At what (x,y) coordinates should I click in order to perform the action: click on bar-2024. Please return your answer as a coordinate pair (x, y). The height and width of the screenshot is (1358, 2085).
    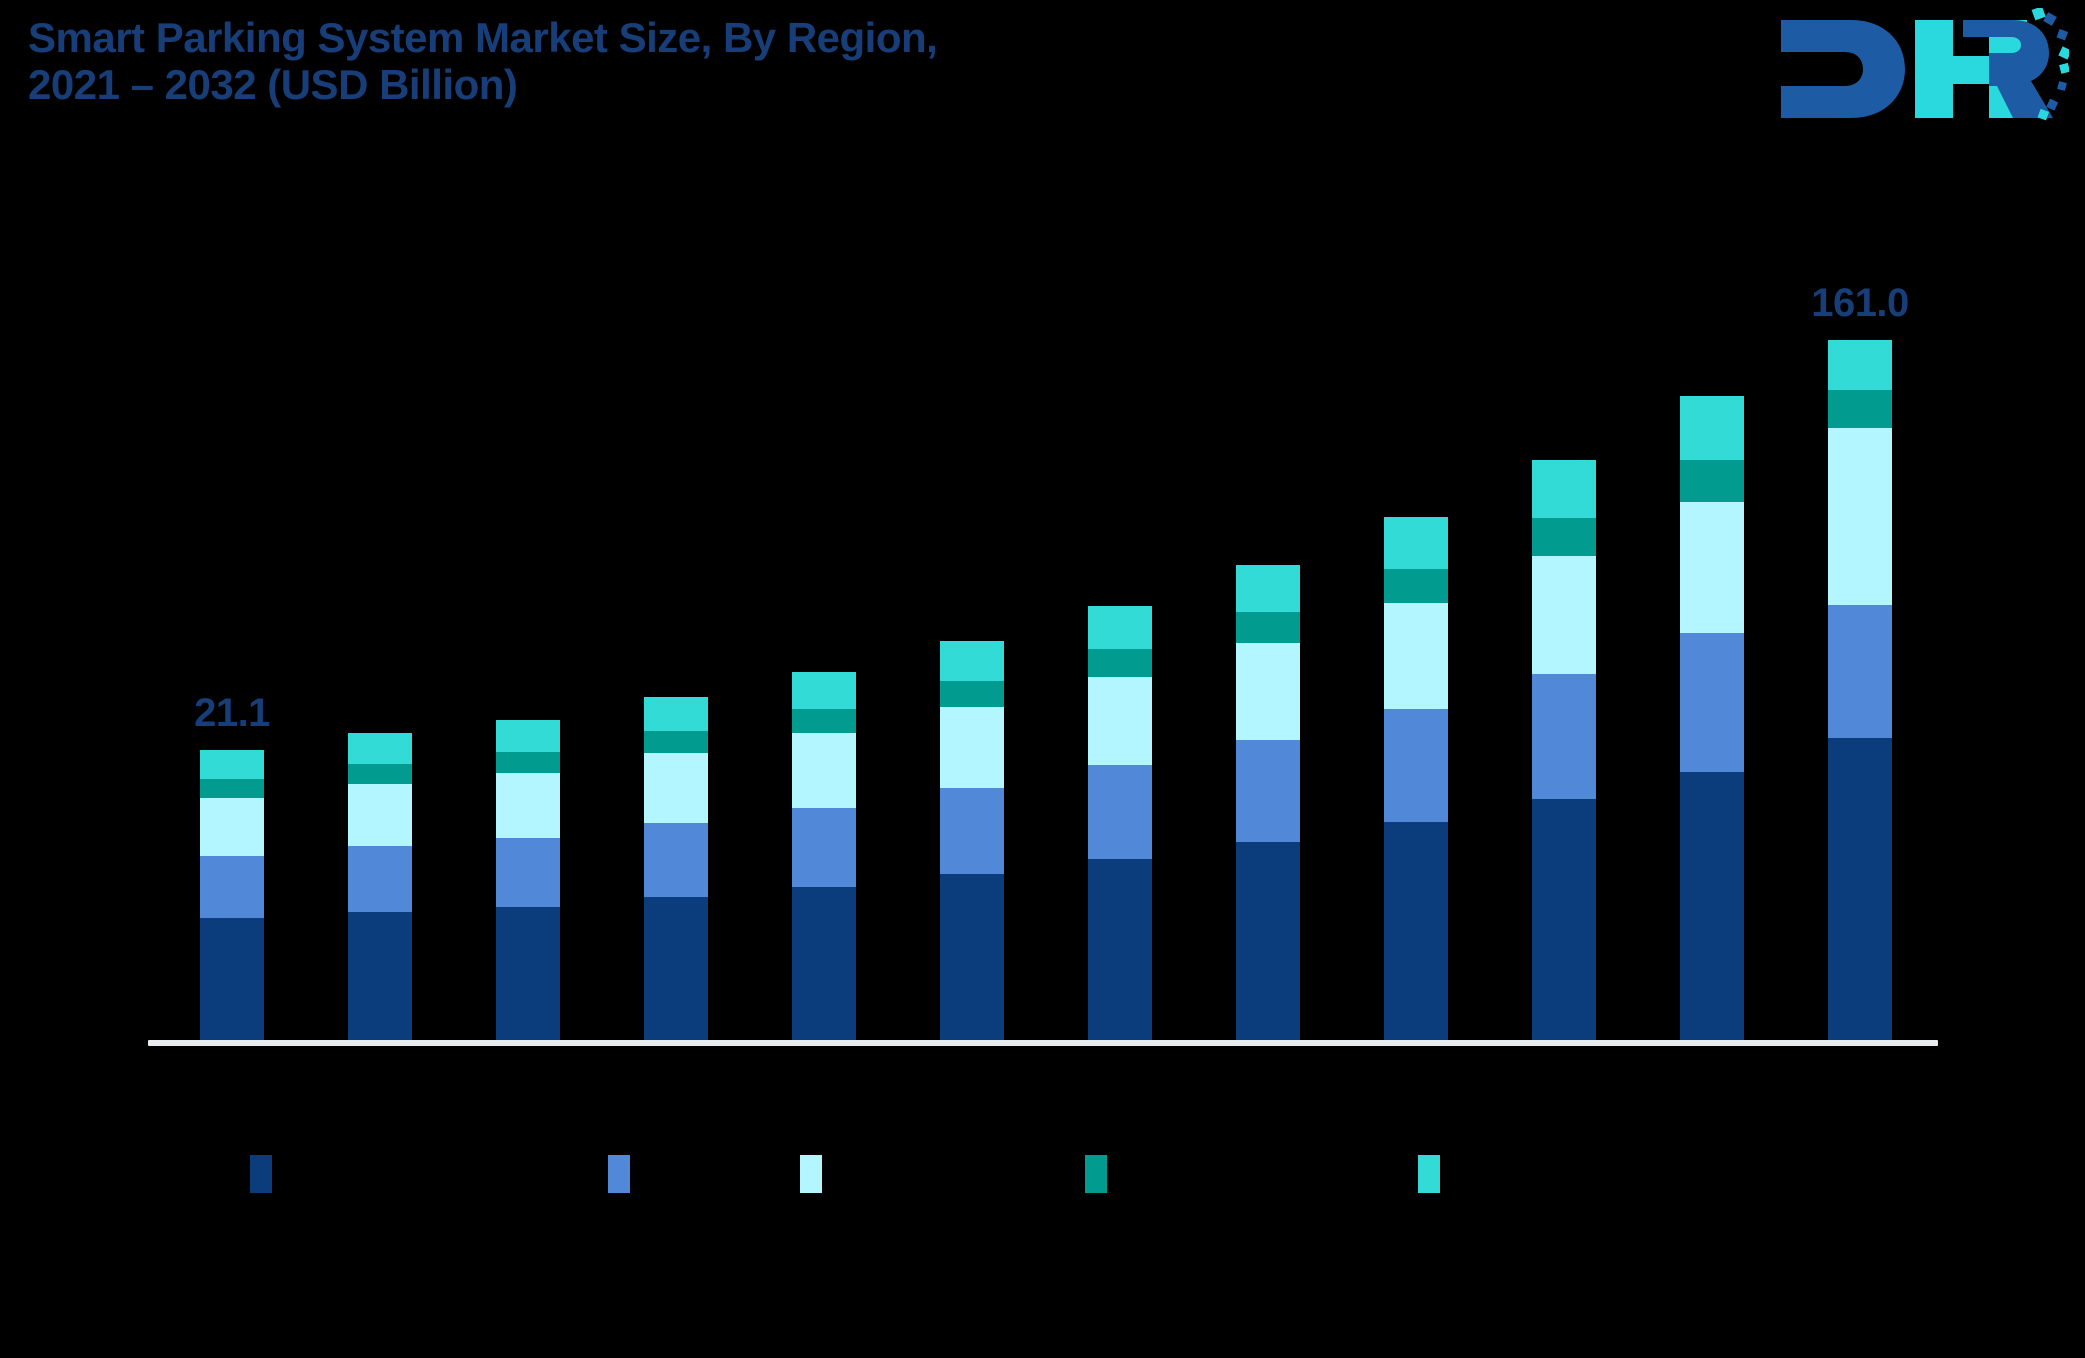
    Looking at the image, I should click on (676, 868).